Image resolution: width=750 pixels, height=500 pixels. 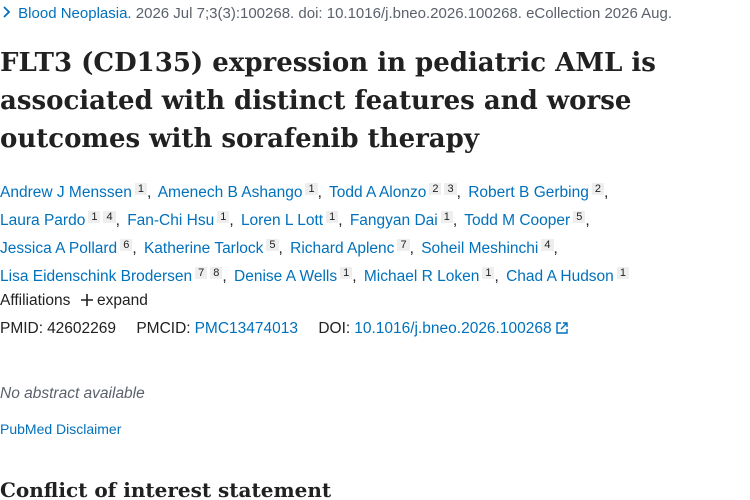 What do you see at coordinates (66, 192) in the screenshot?
I see `author-link: Andrew J Menssen` at bounding box center [66, 192].